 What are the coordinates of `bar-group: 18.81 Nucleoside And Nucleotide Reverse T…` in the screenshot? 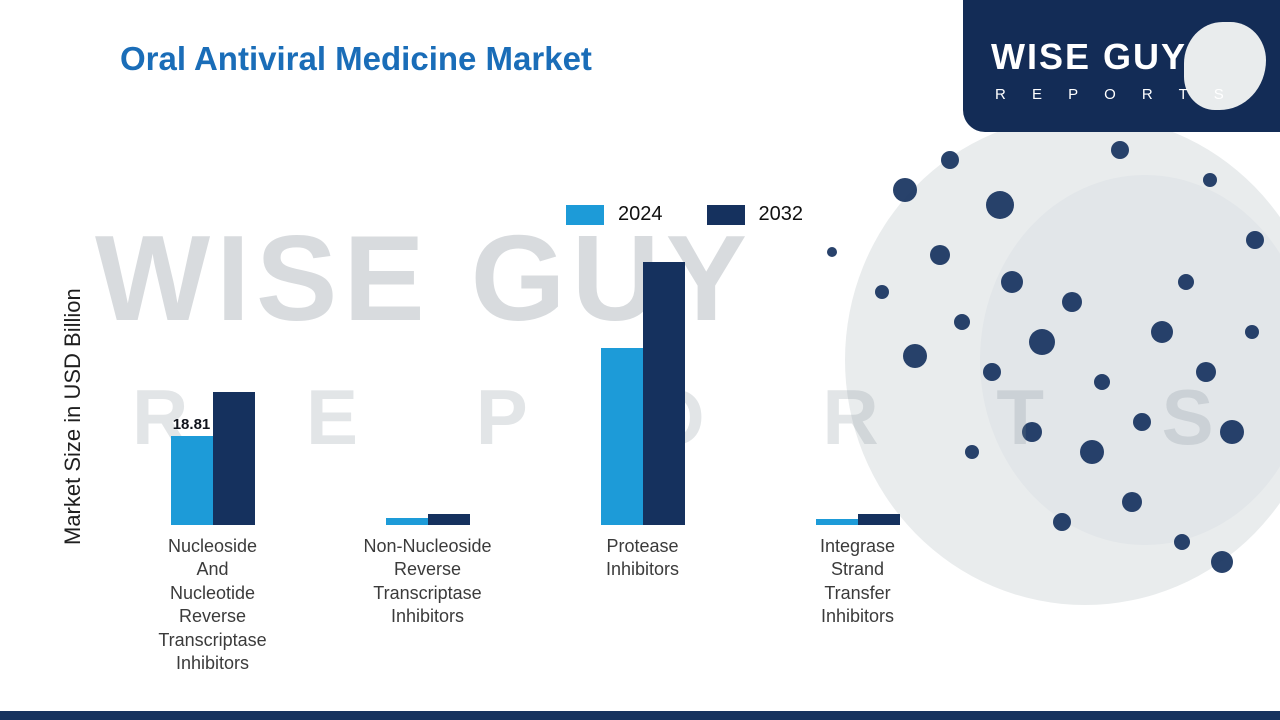 It's located at (212, 457).